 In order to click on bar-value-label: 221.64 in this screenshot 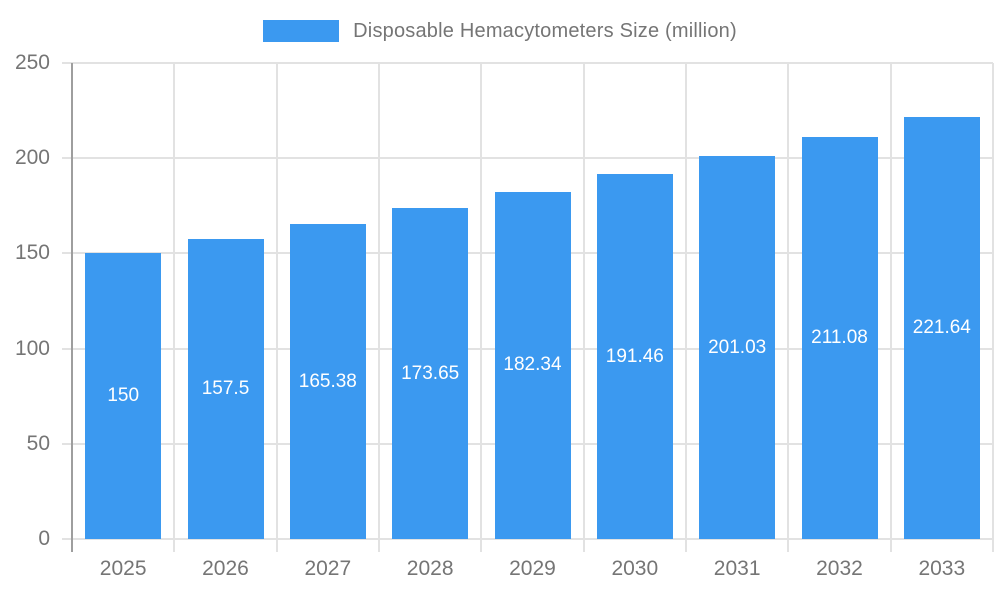, I will do `click(941, 327)`.